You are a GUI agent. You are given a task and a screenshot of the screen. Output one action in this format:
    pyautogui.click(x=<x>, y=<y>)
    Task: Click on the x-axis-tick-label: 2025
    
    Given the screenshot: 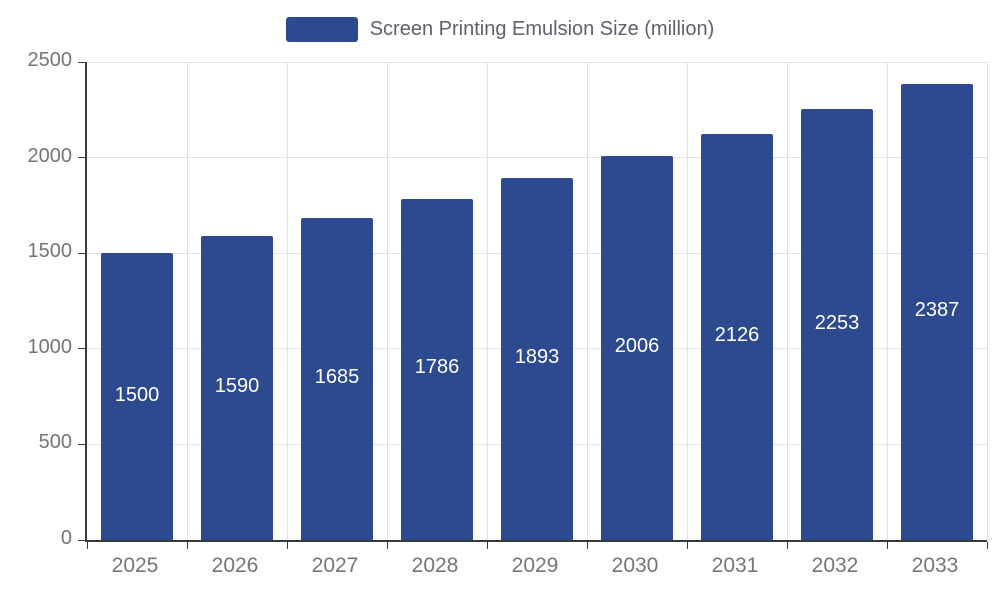 What is the action you would take?
    pyautogui.click(x=135, y=565)
    